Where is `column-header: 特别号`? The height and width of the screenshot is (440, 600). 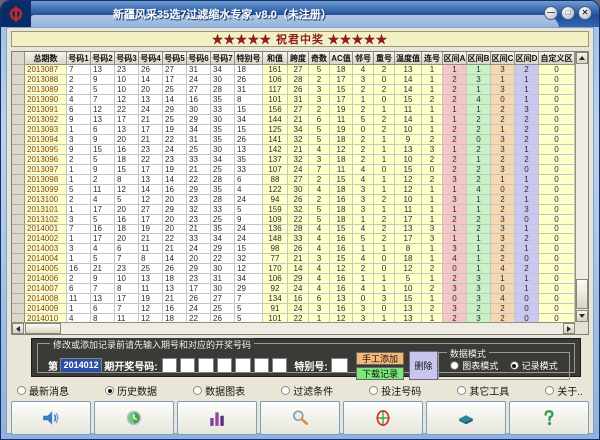
column-header: 特别号 is located at coordinates (249, 58).